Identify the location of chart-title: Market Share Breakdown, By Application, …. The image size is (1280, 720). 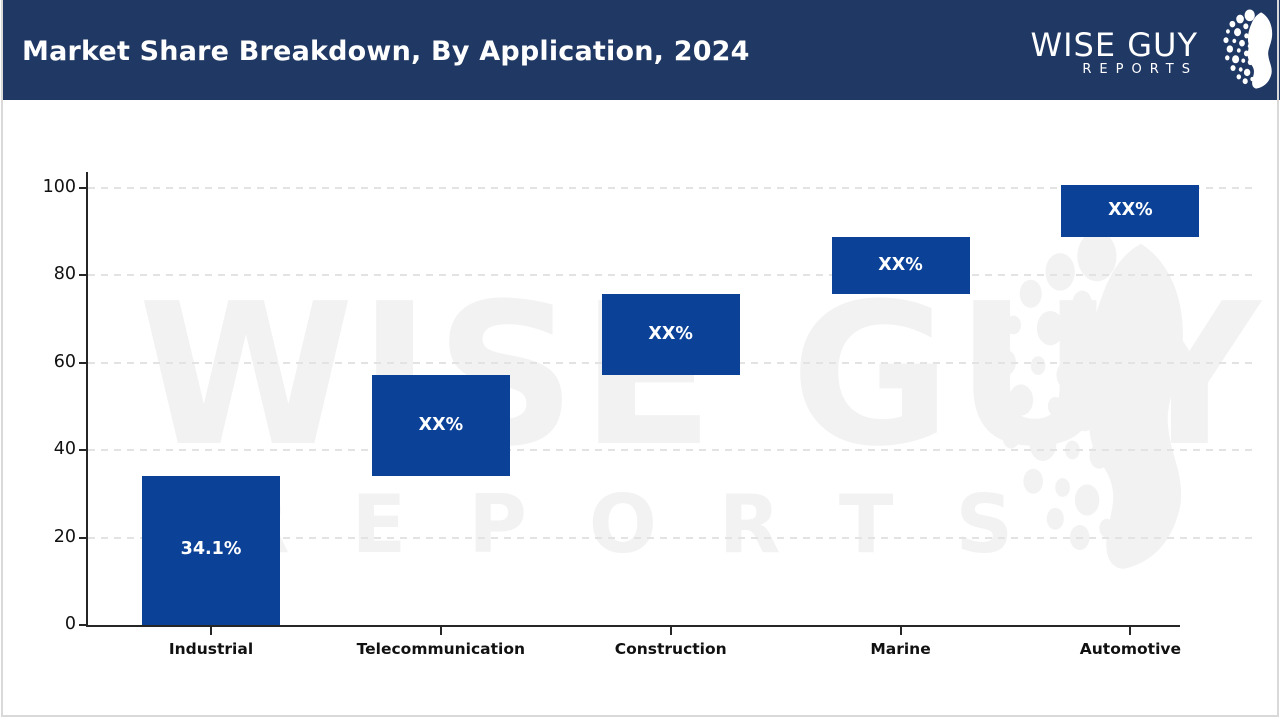
(386, 51).